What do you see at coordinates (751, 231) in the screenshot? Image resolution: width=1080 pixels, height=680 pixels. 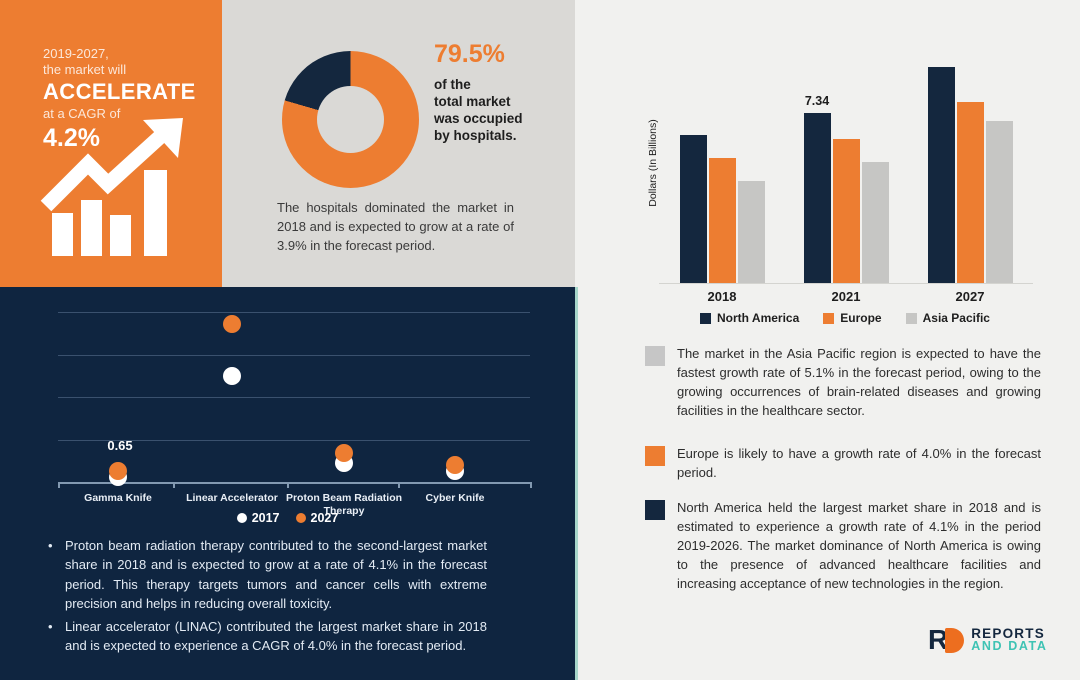 I see `bar-asia-pacific-2018` at bounding box center [751, 231].